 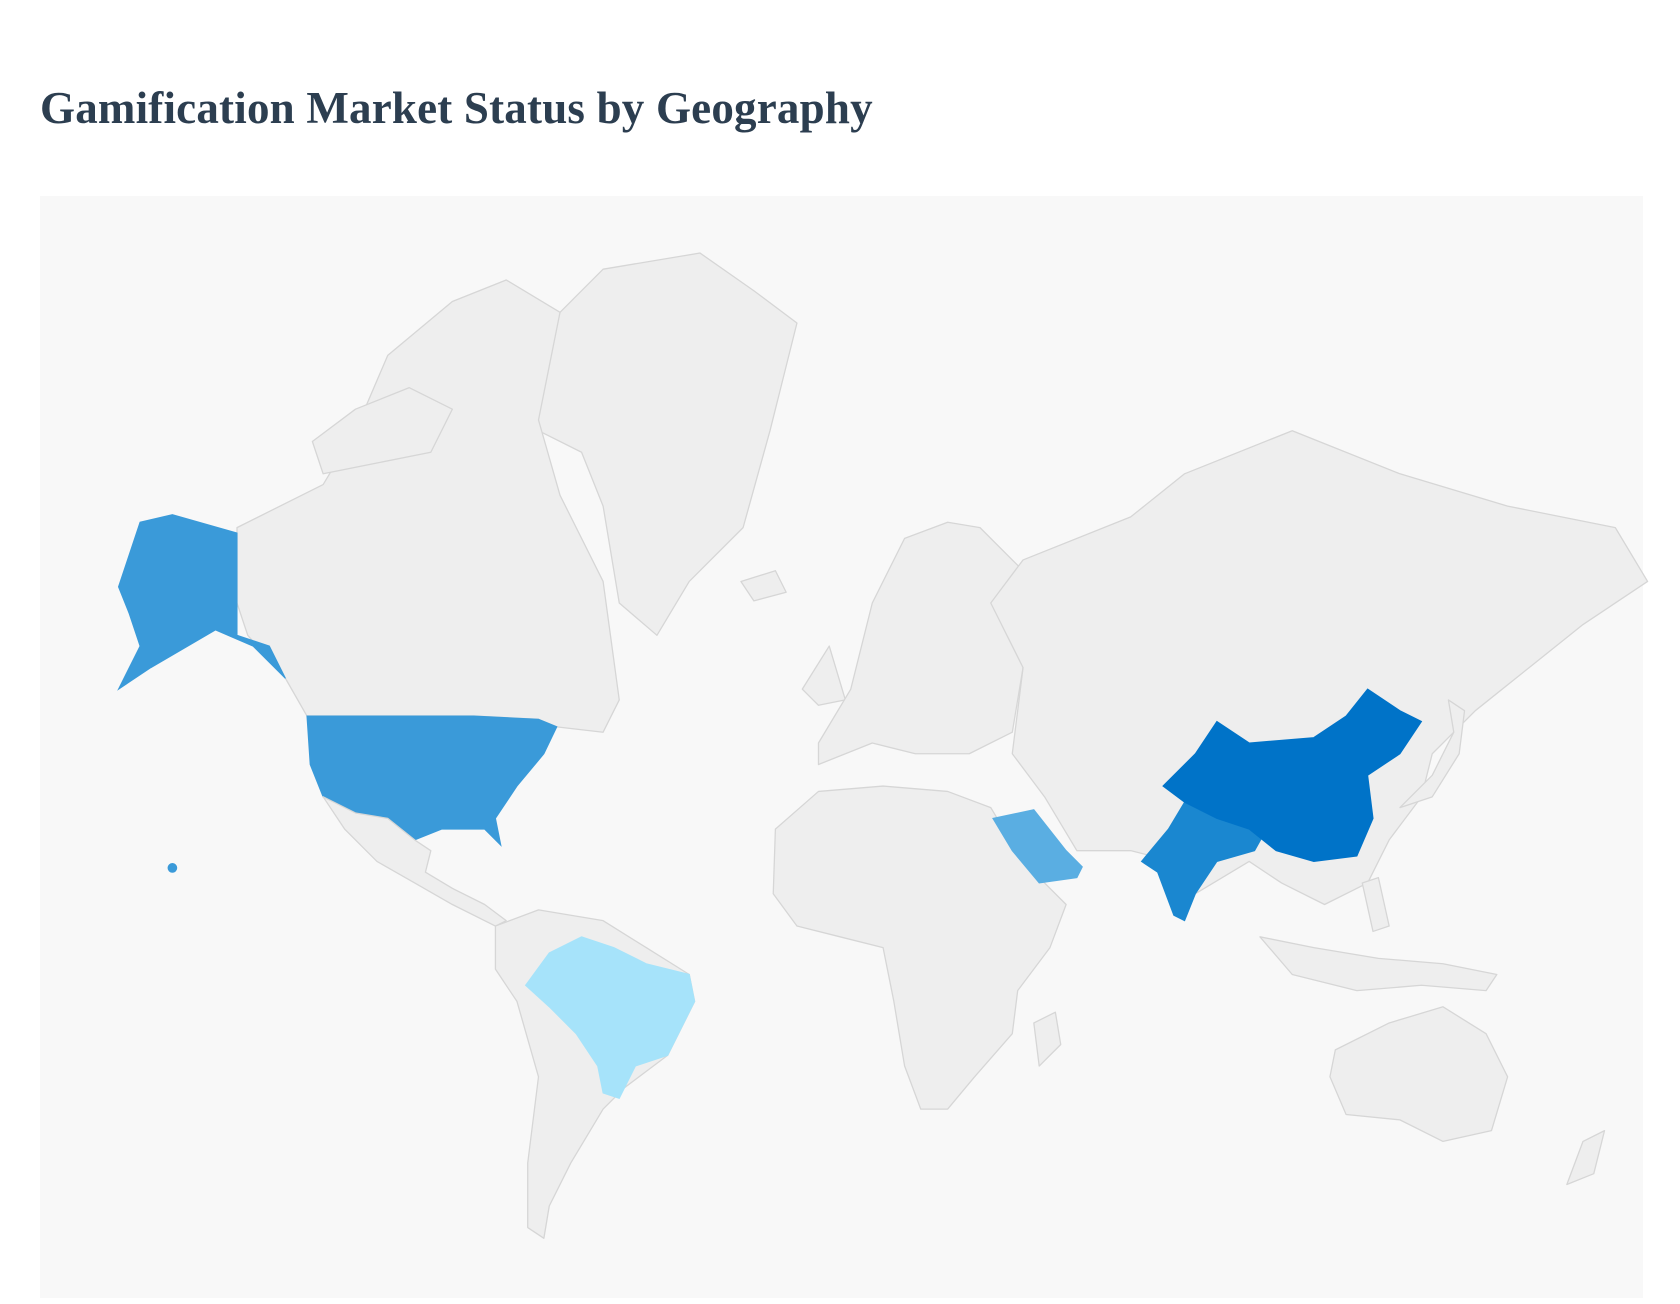 What do you see at coordinates (763, 586) in the screenshot?
I see `region-iceland` at bounding box center [763, 586].